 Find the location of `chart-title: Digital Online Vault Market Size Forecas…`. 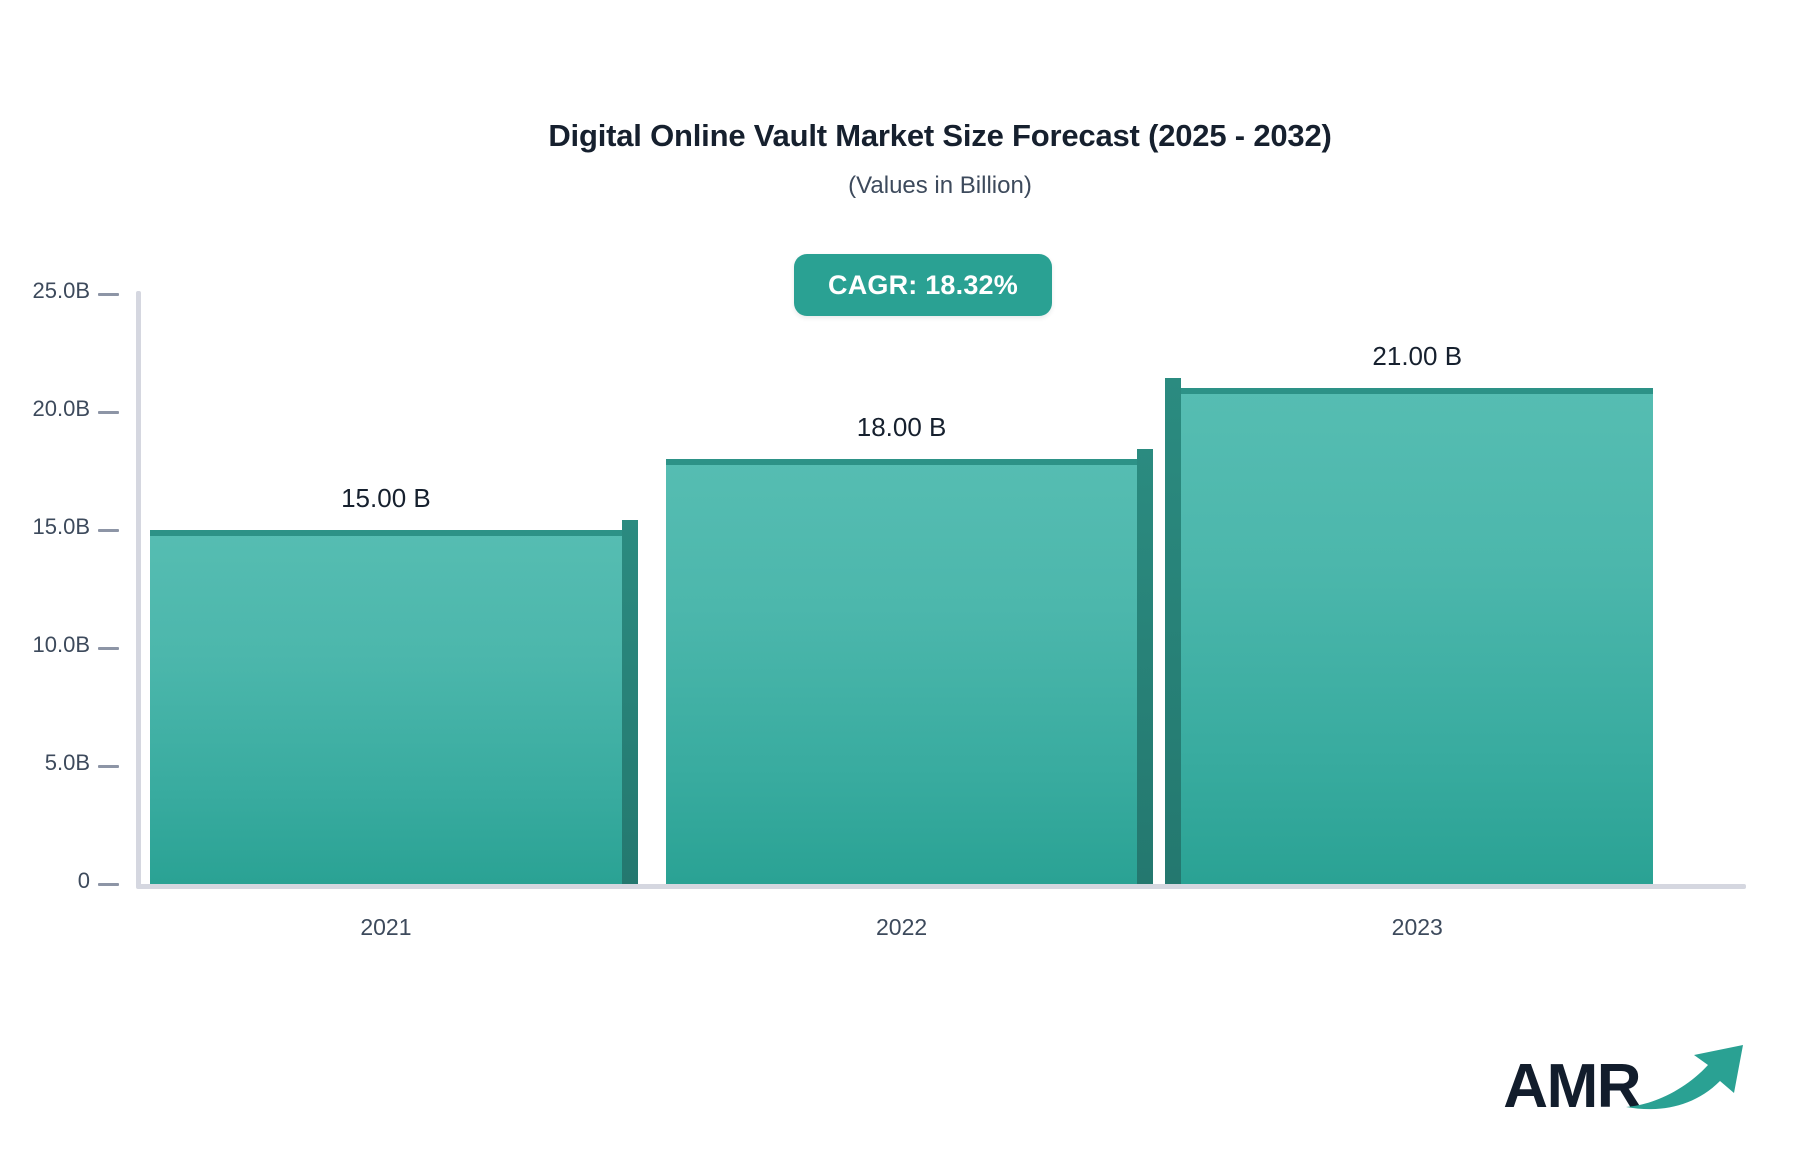

chart-title: Digital Online Vault Market Size Forecas… is located at coordinates (940, 135).